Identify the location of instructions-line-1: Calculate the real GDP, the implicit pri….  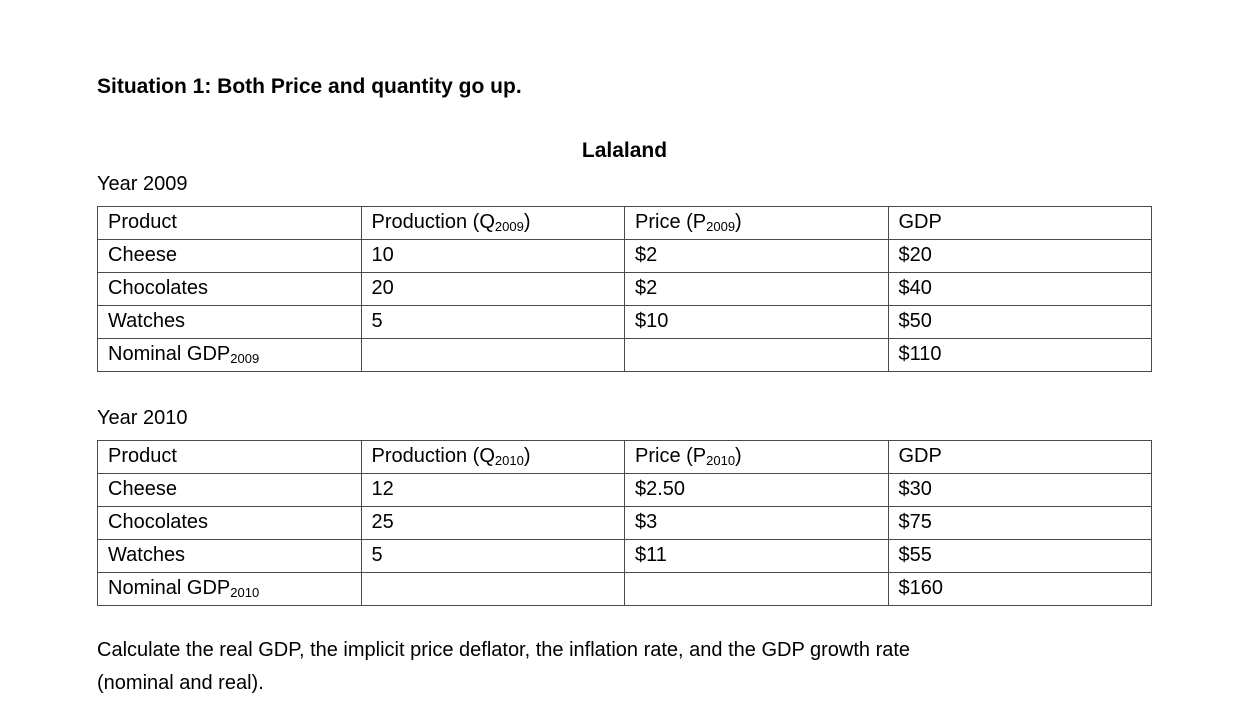
(504, 650).